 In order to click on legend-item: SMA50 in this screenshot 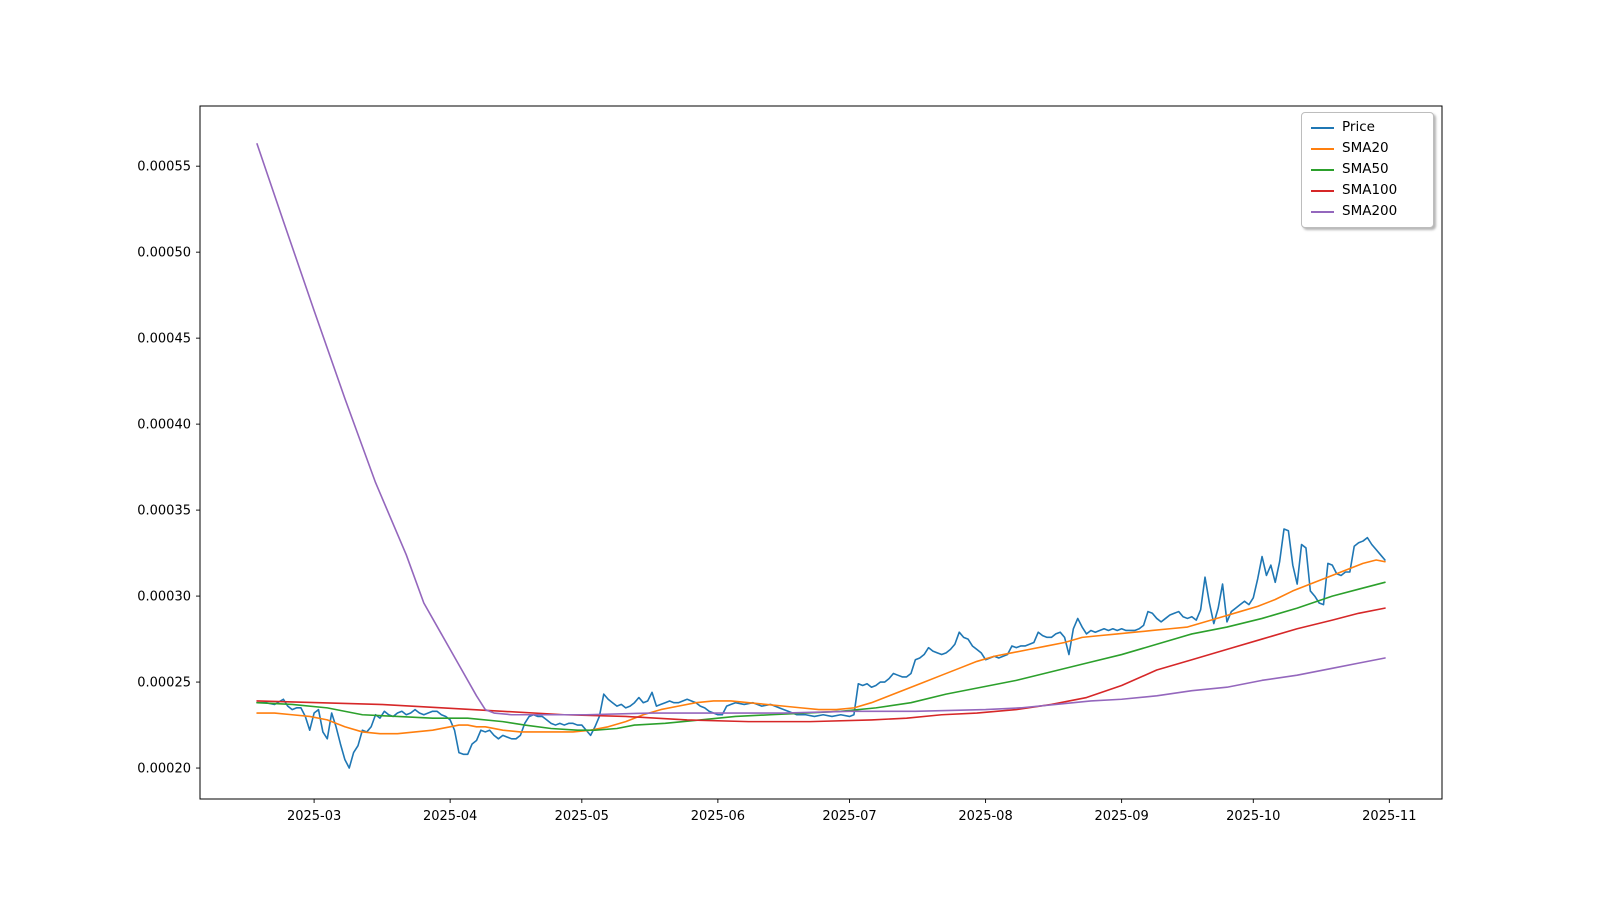, I will do `click(1367, 169)`.